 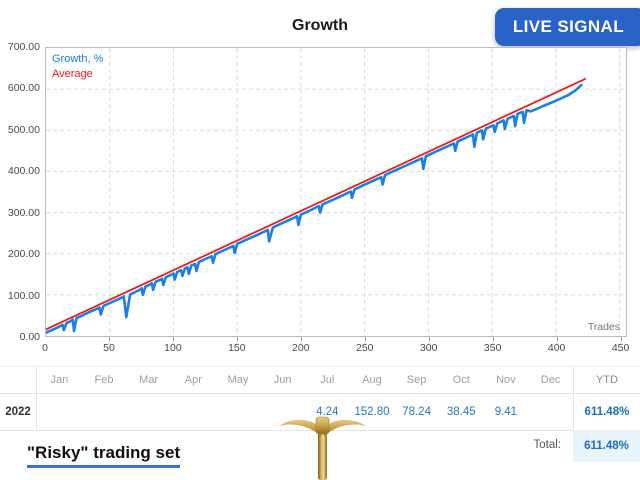 What do you see at coordinates (606, 446) in the screenshot?
I see `total-value: 611.48%` at bounding box center [606, 446].